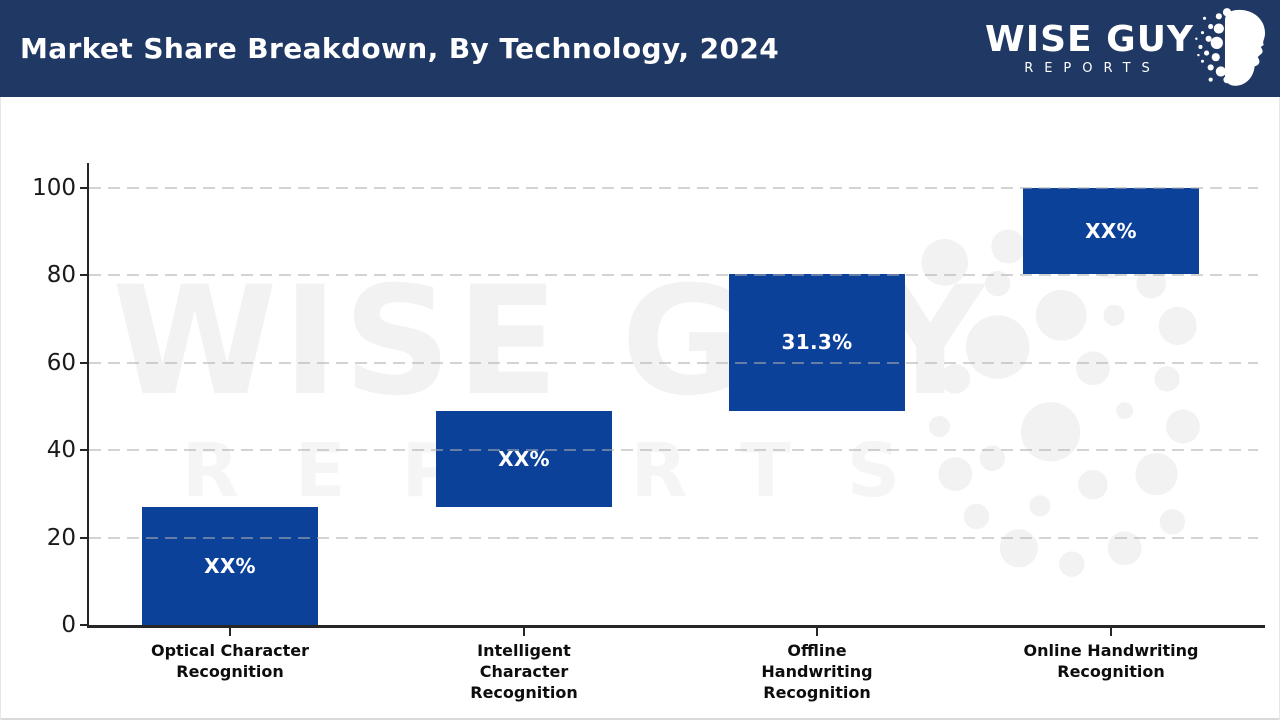  I want to click on wiseguy-logo: WISE GUY REPORTS, so click(1128, 48).